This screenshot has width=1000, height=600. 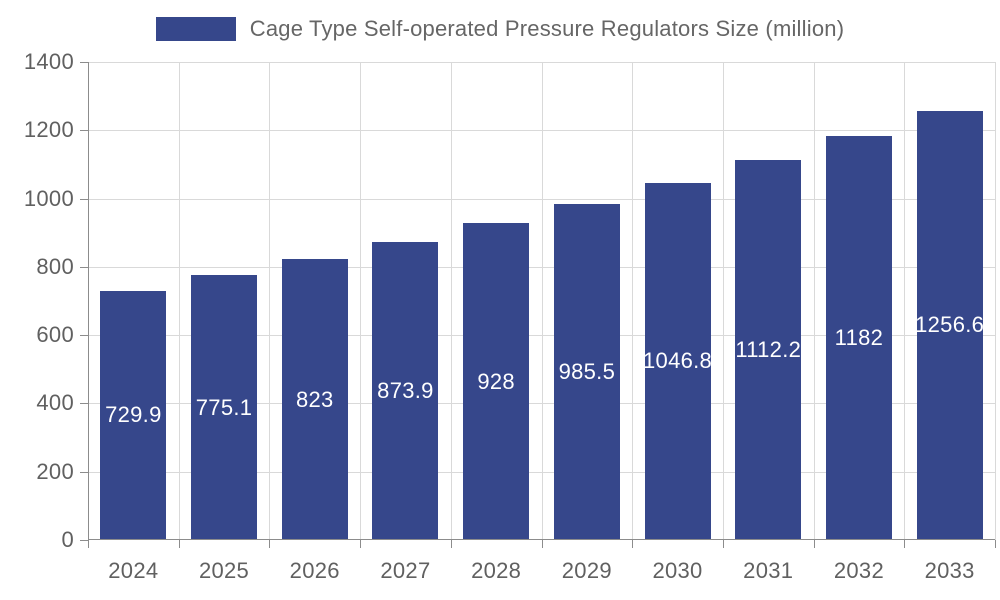 I want to click on x-axis-tick-label: 2033, so click(x=949, y=570).